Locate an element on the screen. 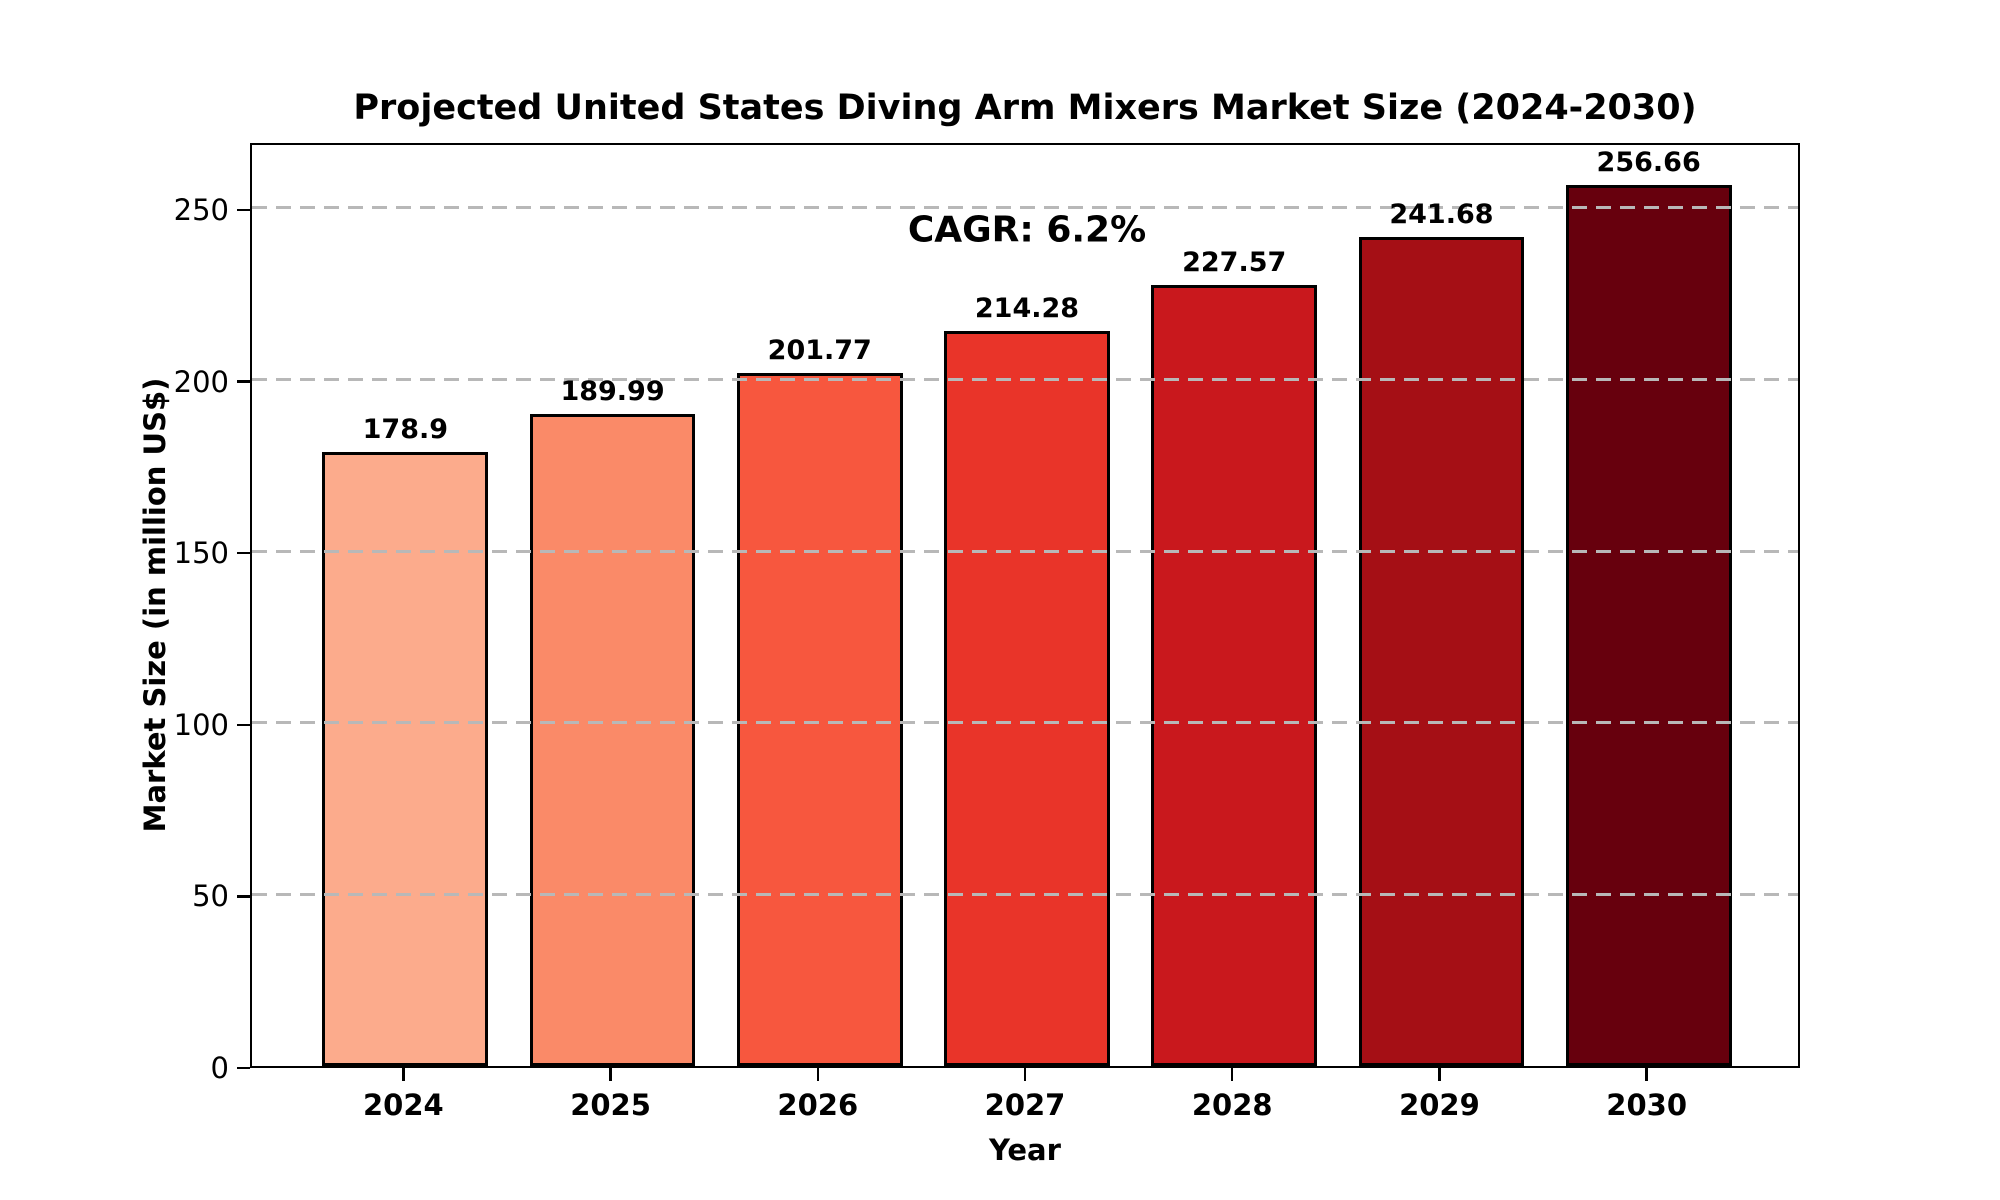 This screenshot has width=2000, height=1200. x-tick-mark-2030 is located at coordinates (1646, 1074).